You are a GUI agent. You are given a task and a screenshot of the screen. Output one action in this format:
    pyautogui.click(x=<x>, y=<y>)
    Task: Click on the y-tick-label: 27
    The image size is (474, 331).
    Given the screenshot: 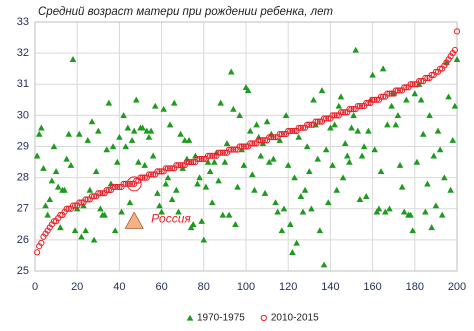 What is the action you would take?
    pyautogui.click(x=23, y=209)
    